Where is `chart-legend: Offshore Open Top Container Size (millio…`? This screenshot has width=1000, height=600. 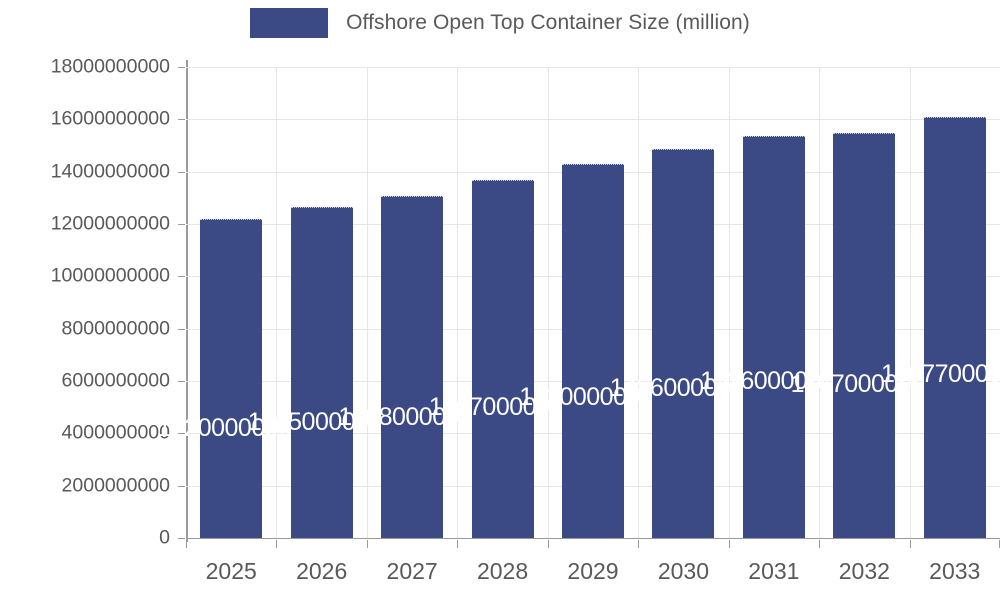 chart-legend: Offshore Open Top Container Size (millio… is located at coordinates (500, 23).